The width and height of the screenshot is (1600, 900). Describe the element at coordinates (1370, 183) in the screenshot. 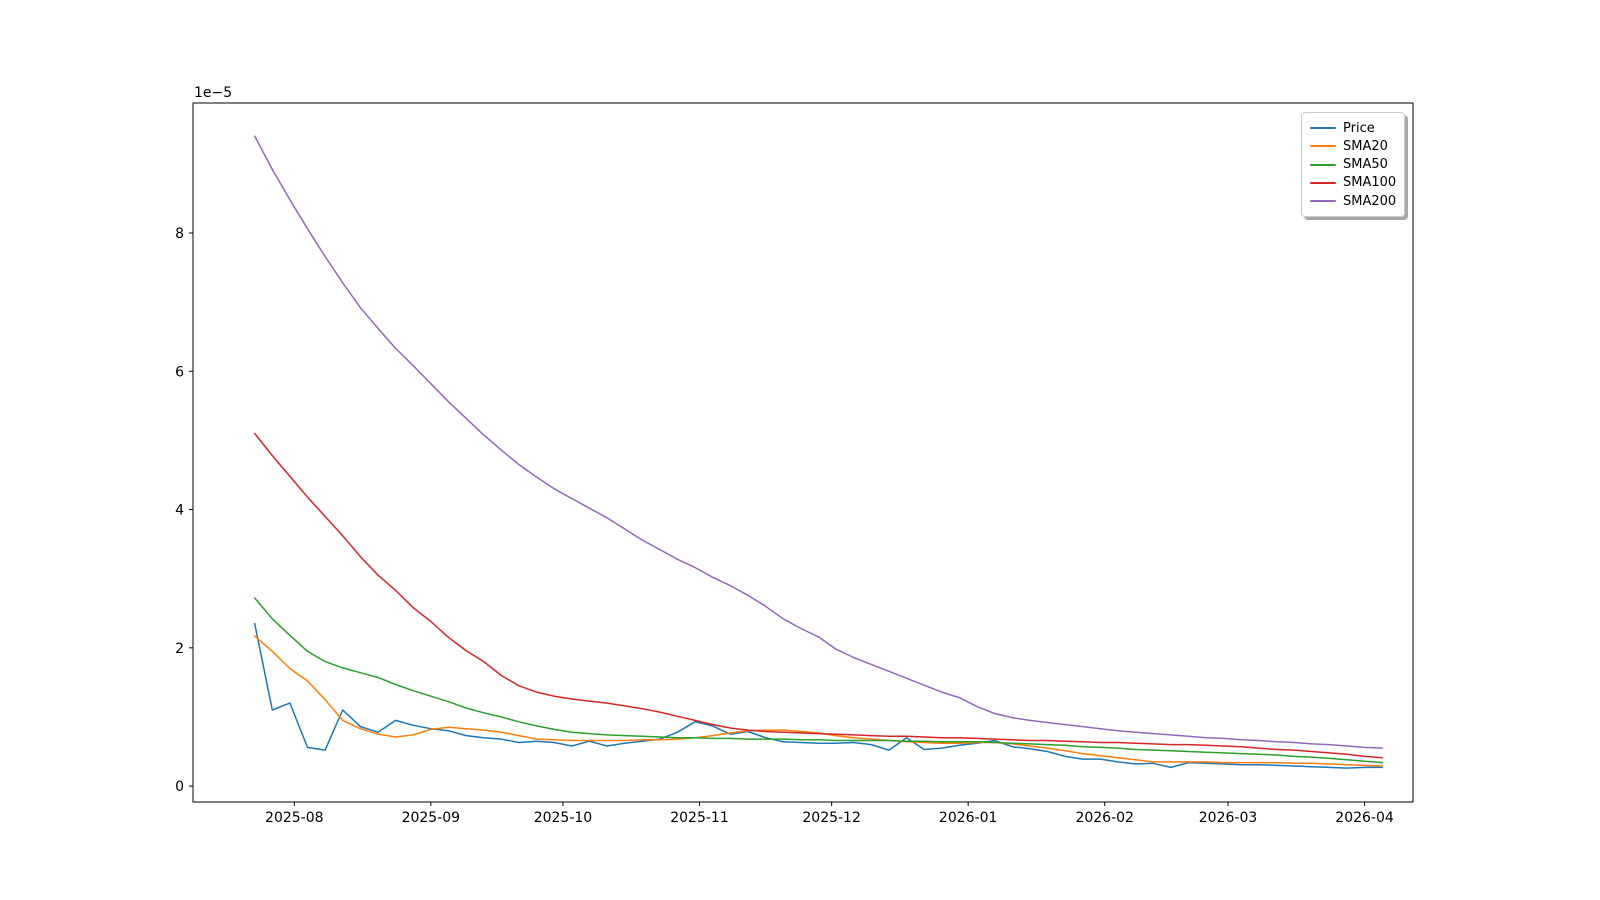

I see `legend-label-SMA100: SMA100` at that location.